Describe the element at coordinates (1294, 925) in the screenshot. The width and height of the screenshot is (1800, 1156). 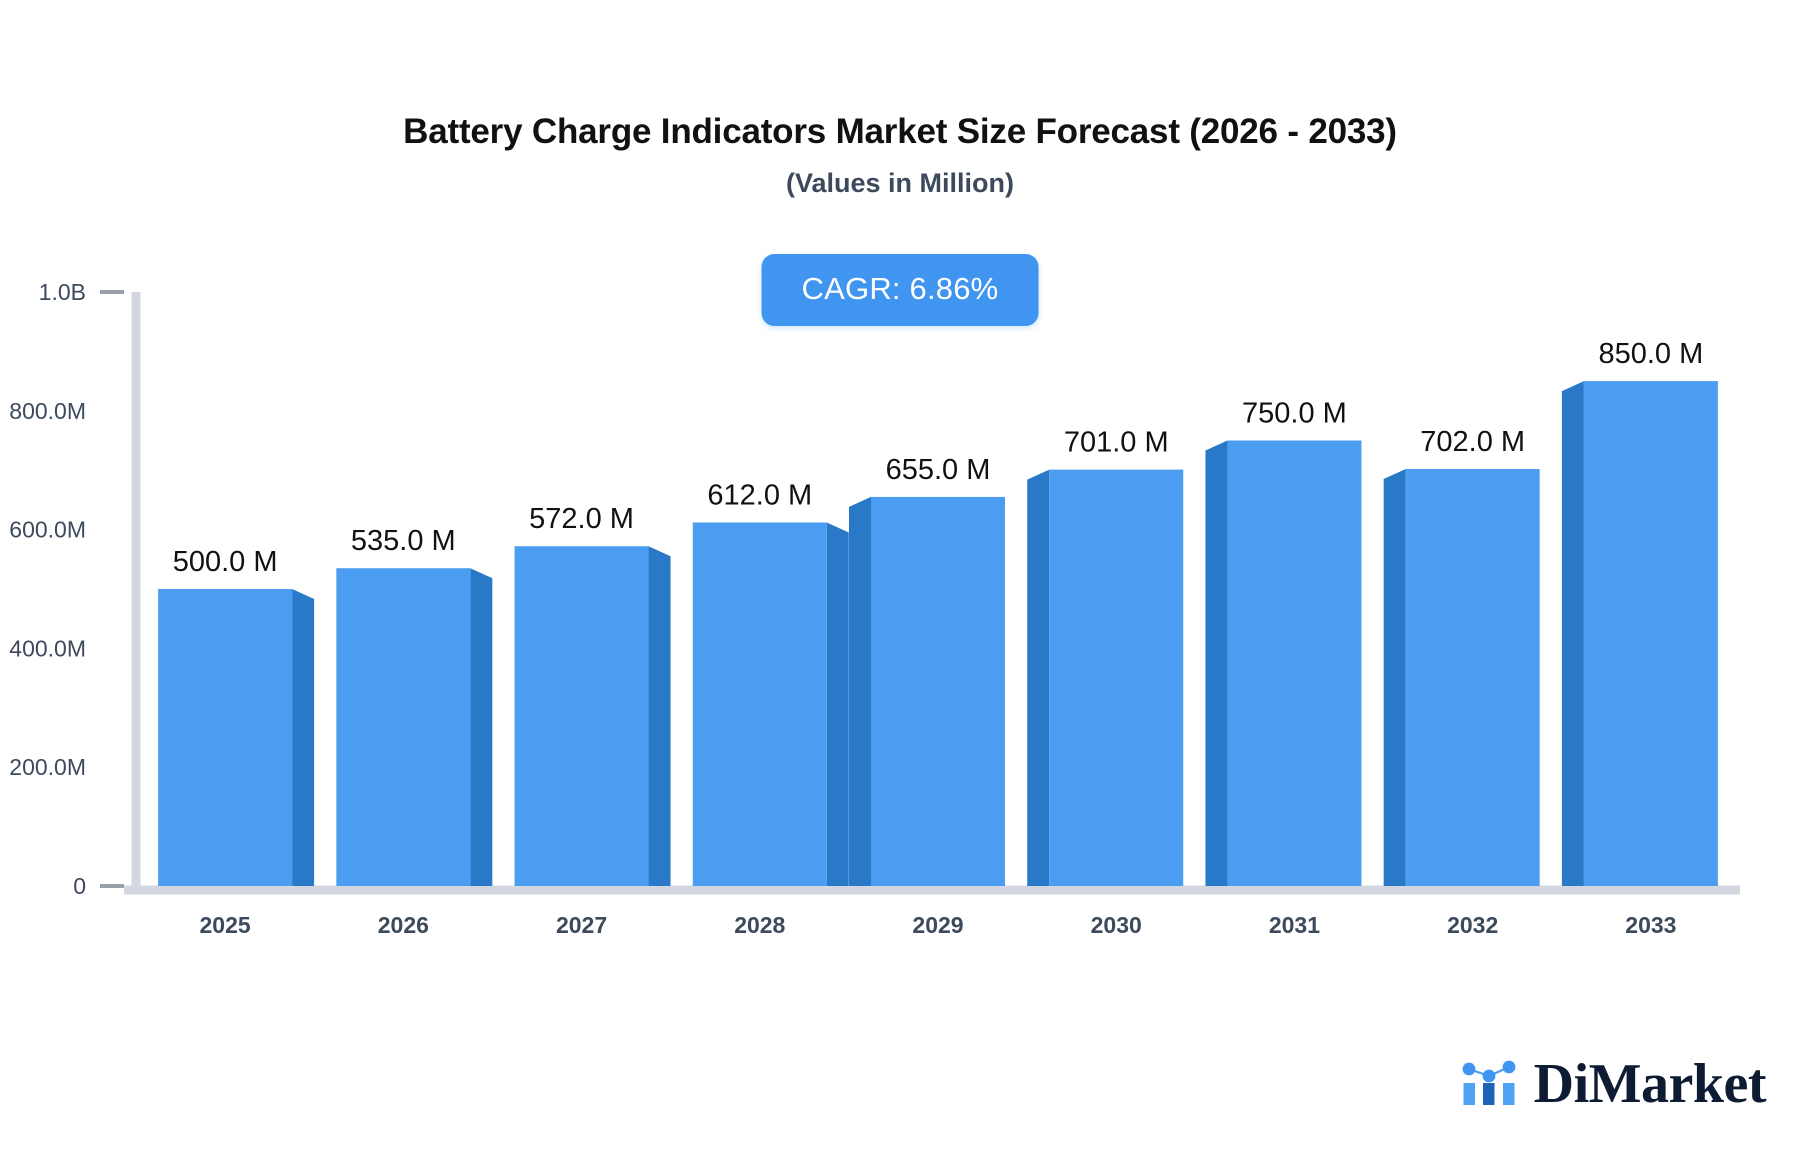
I see `x-axis-tick-label: 2031` at that location.